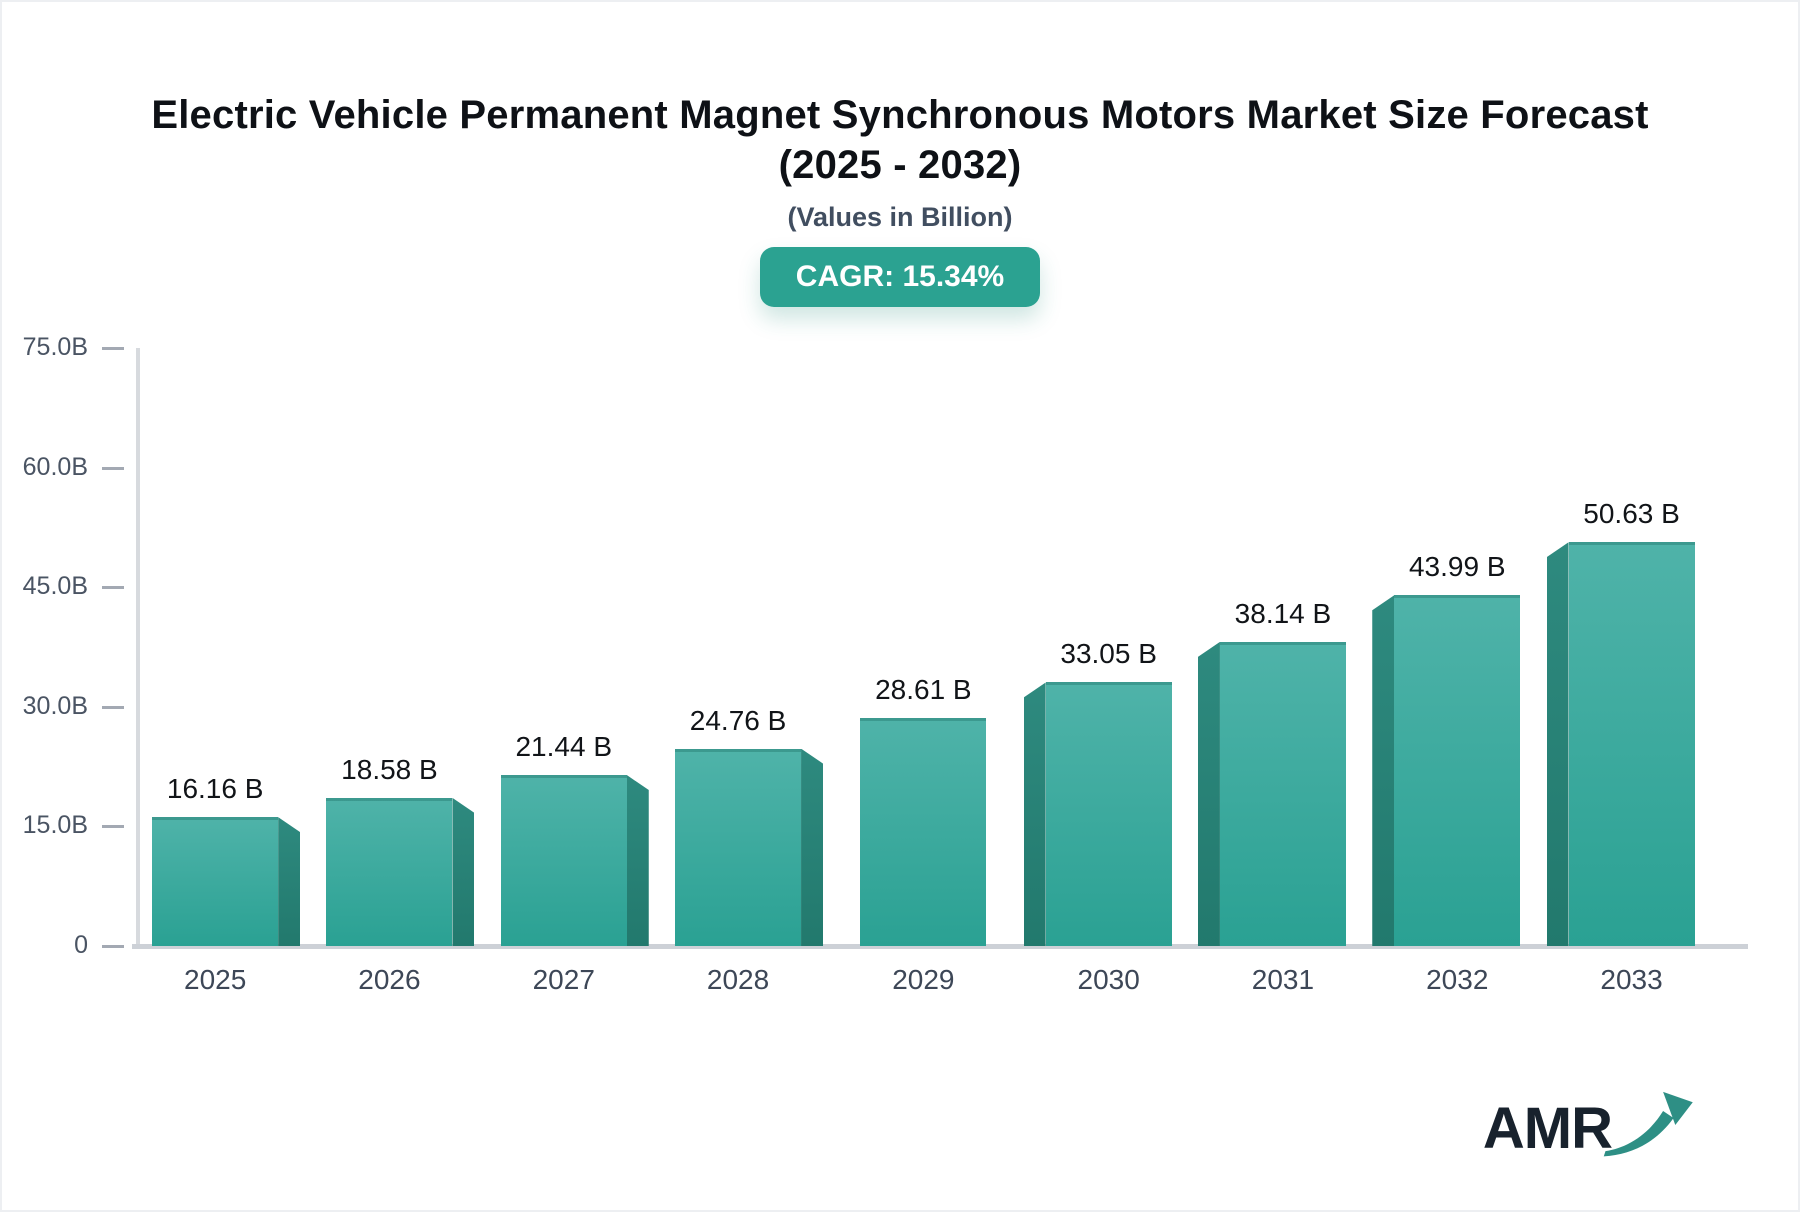 The width and height of the screenshot is (1800, 1212). What do you see at coordinates (738, 979) in the screenshot?
I see `x-axis-label-2028: 2028` at bounding box center [738, 979].